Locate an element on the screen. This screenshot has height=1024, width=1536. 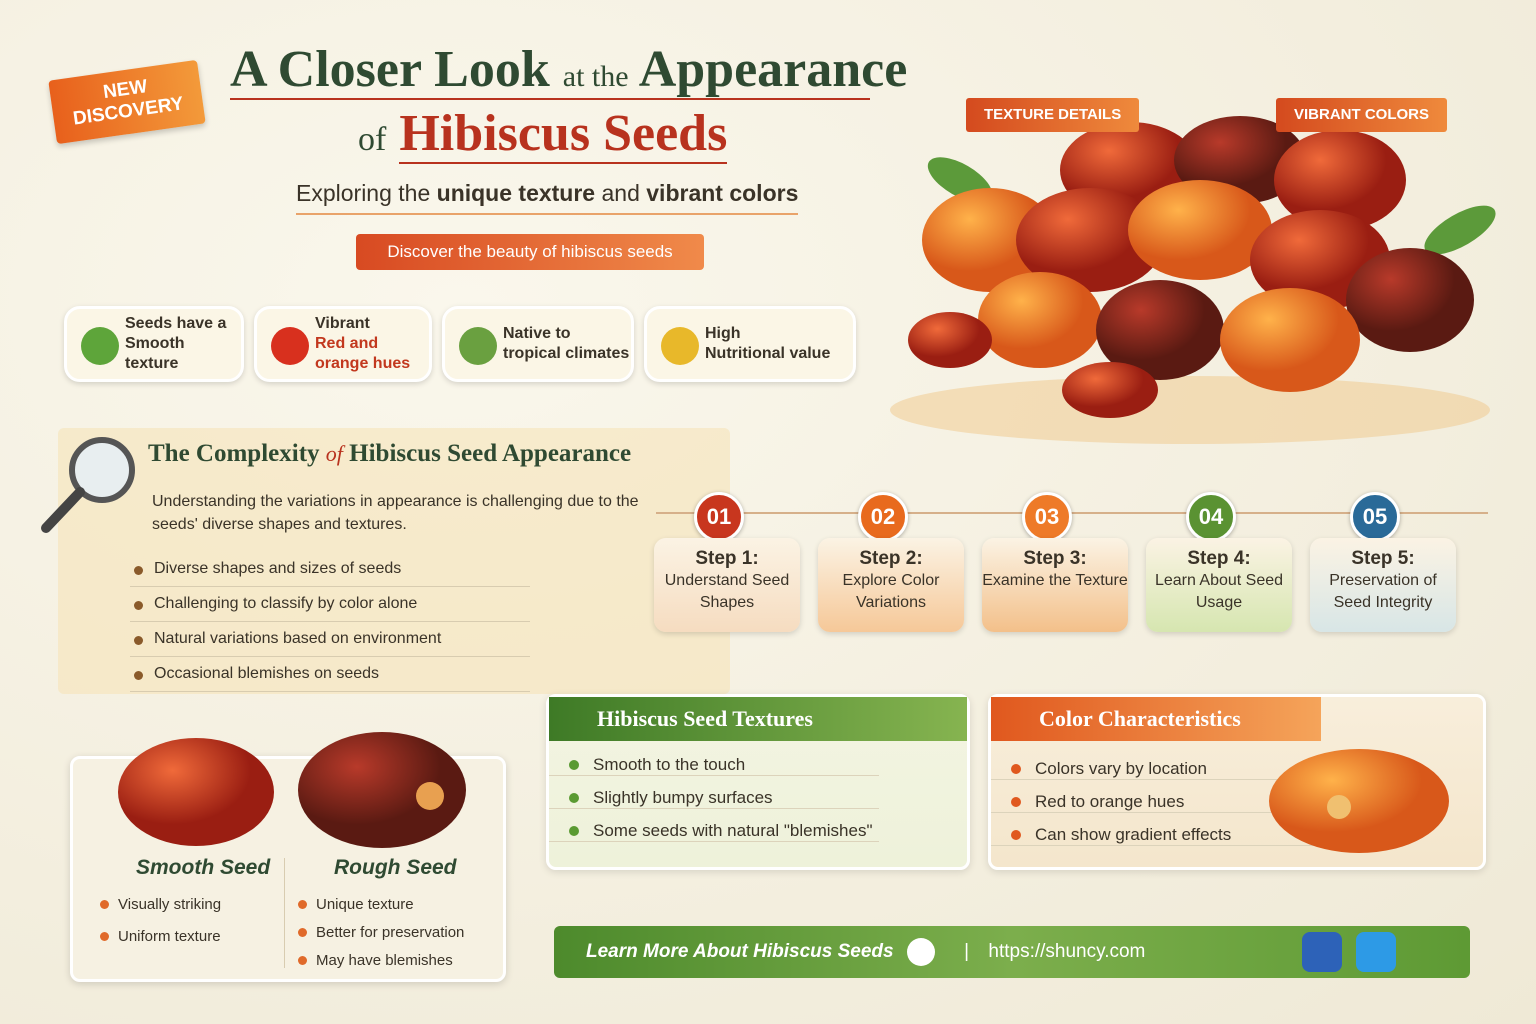
bullet: Natural variations based on environment is located at coordinates (330, 643).